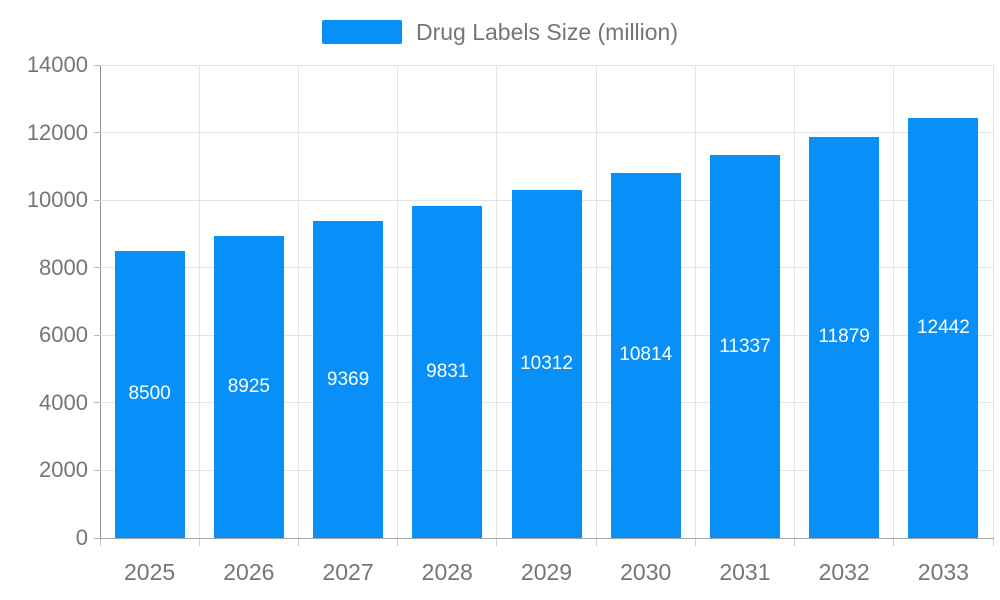  I want to click on bar-value-label: 12442, so click(943, 327).